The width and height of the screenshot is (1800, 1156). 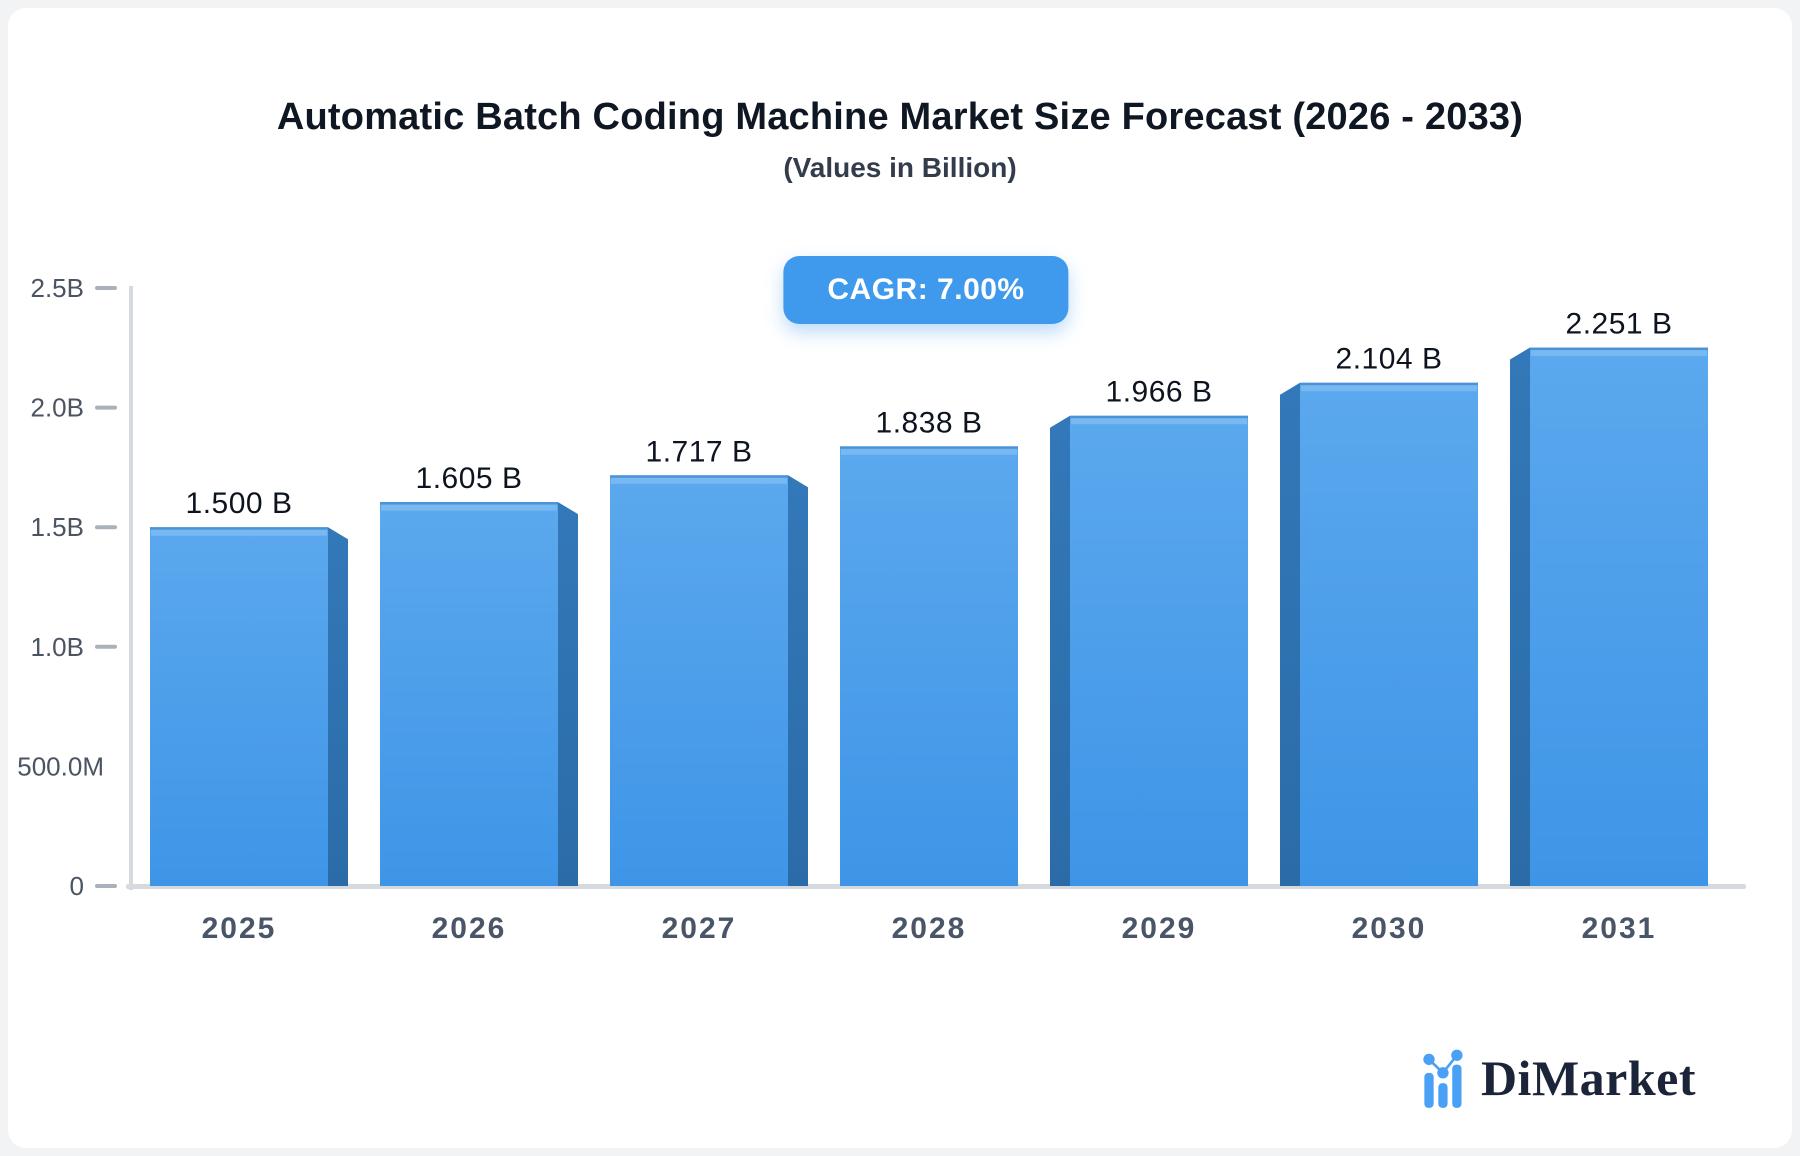 I want to click on y-axis-tick-label: 1.0B, so click(x=58, y=647).